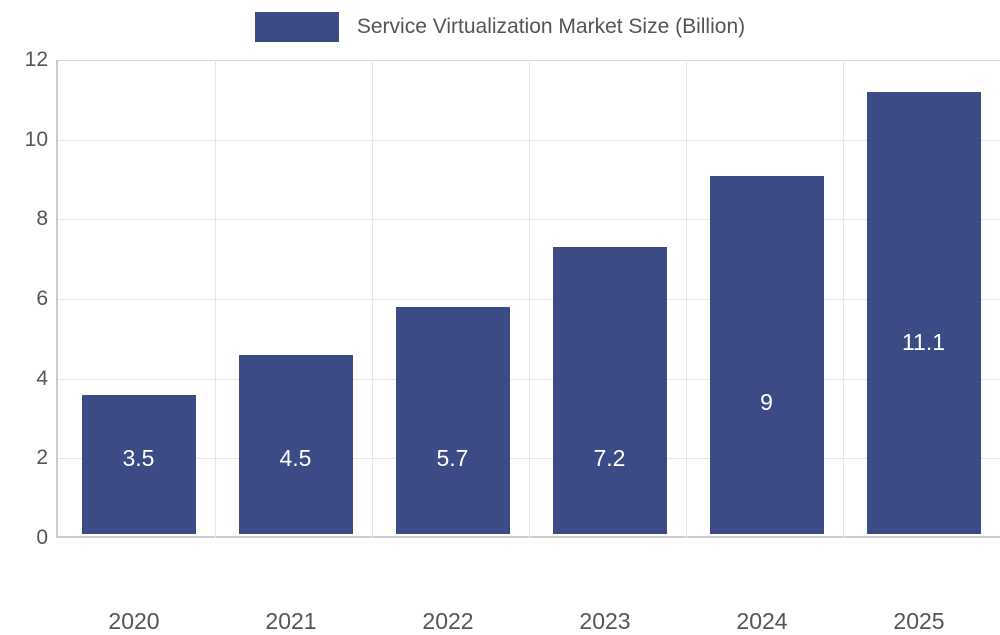 Image resolution: width=1000 pixels, height=635 pixels. What do you see at coordinates (42, 219) in the screenshot?
I see `ytick-label-8: 8` at bounding box center [42, 219].